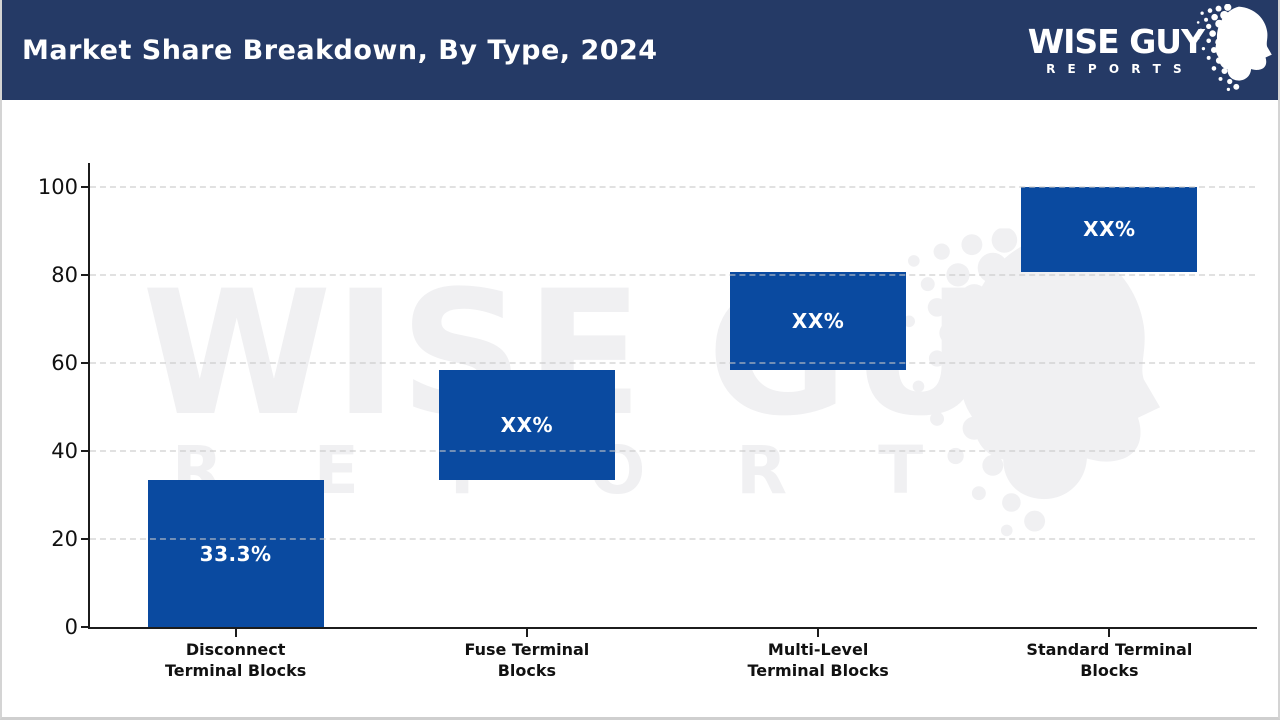  I want to click on bar-3: XX%, so click(818, 321).